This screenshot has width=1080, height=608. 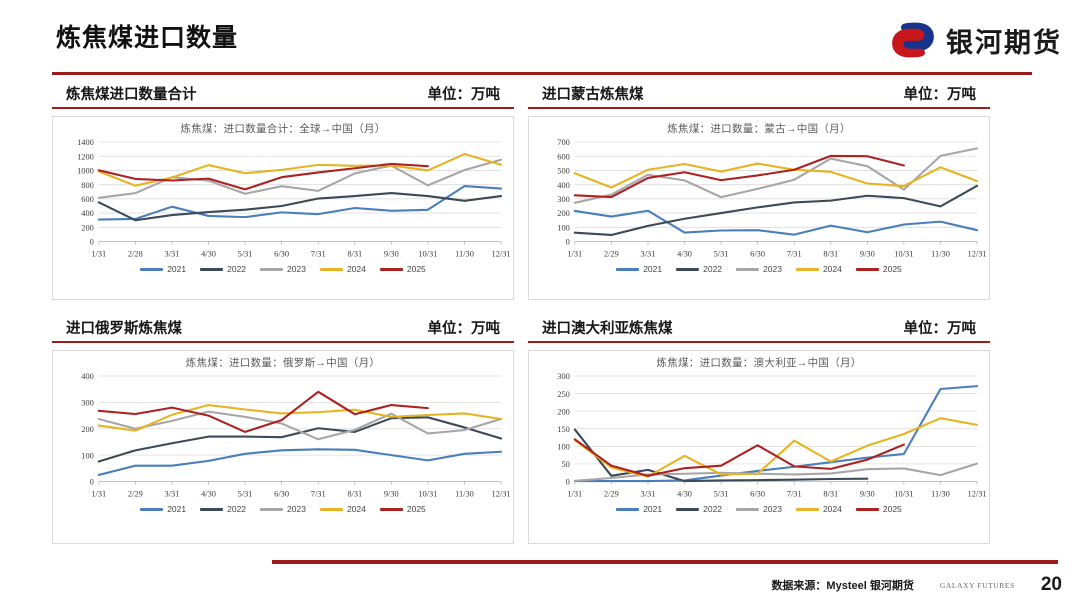 What do you see at coordinates (563, 429) in the screenshot?
I see `svg-text: 150` at bounding box center [563, 429].